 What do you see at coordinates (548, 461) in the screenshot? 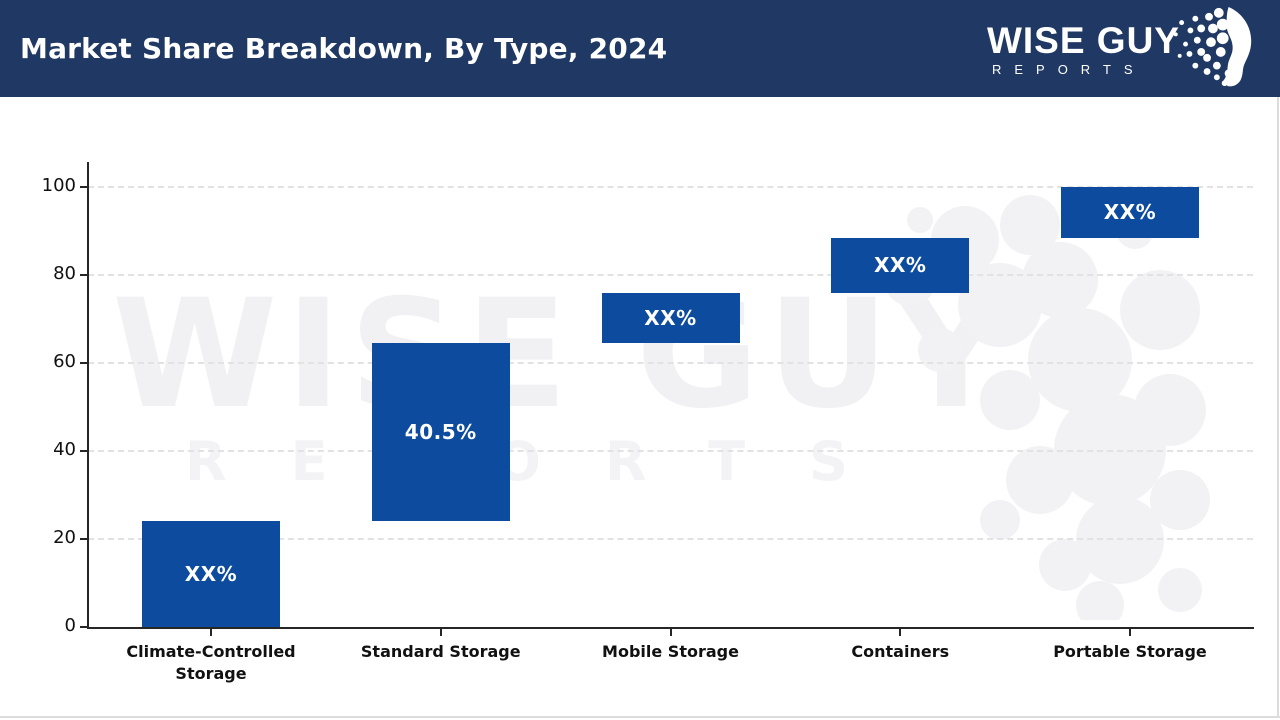
I see `watermark-subtitle: REPORTS` at bounding box center [548, 461].